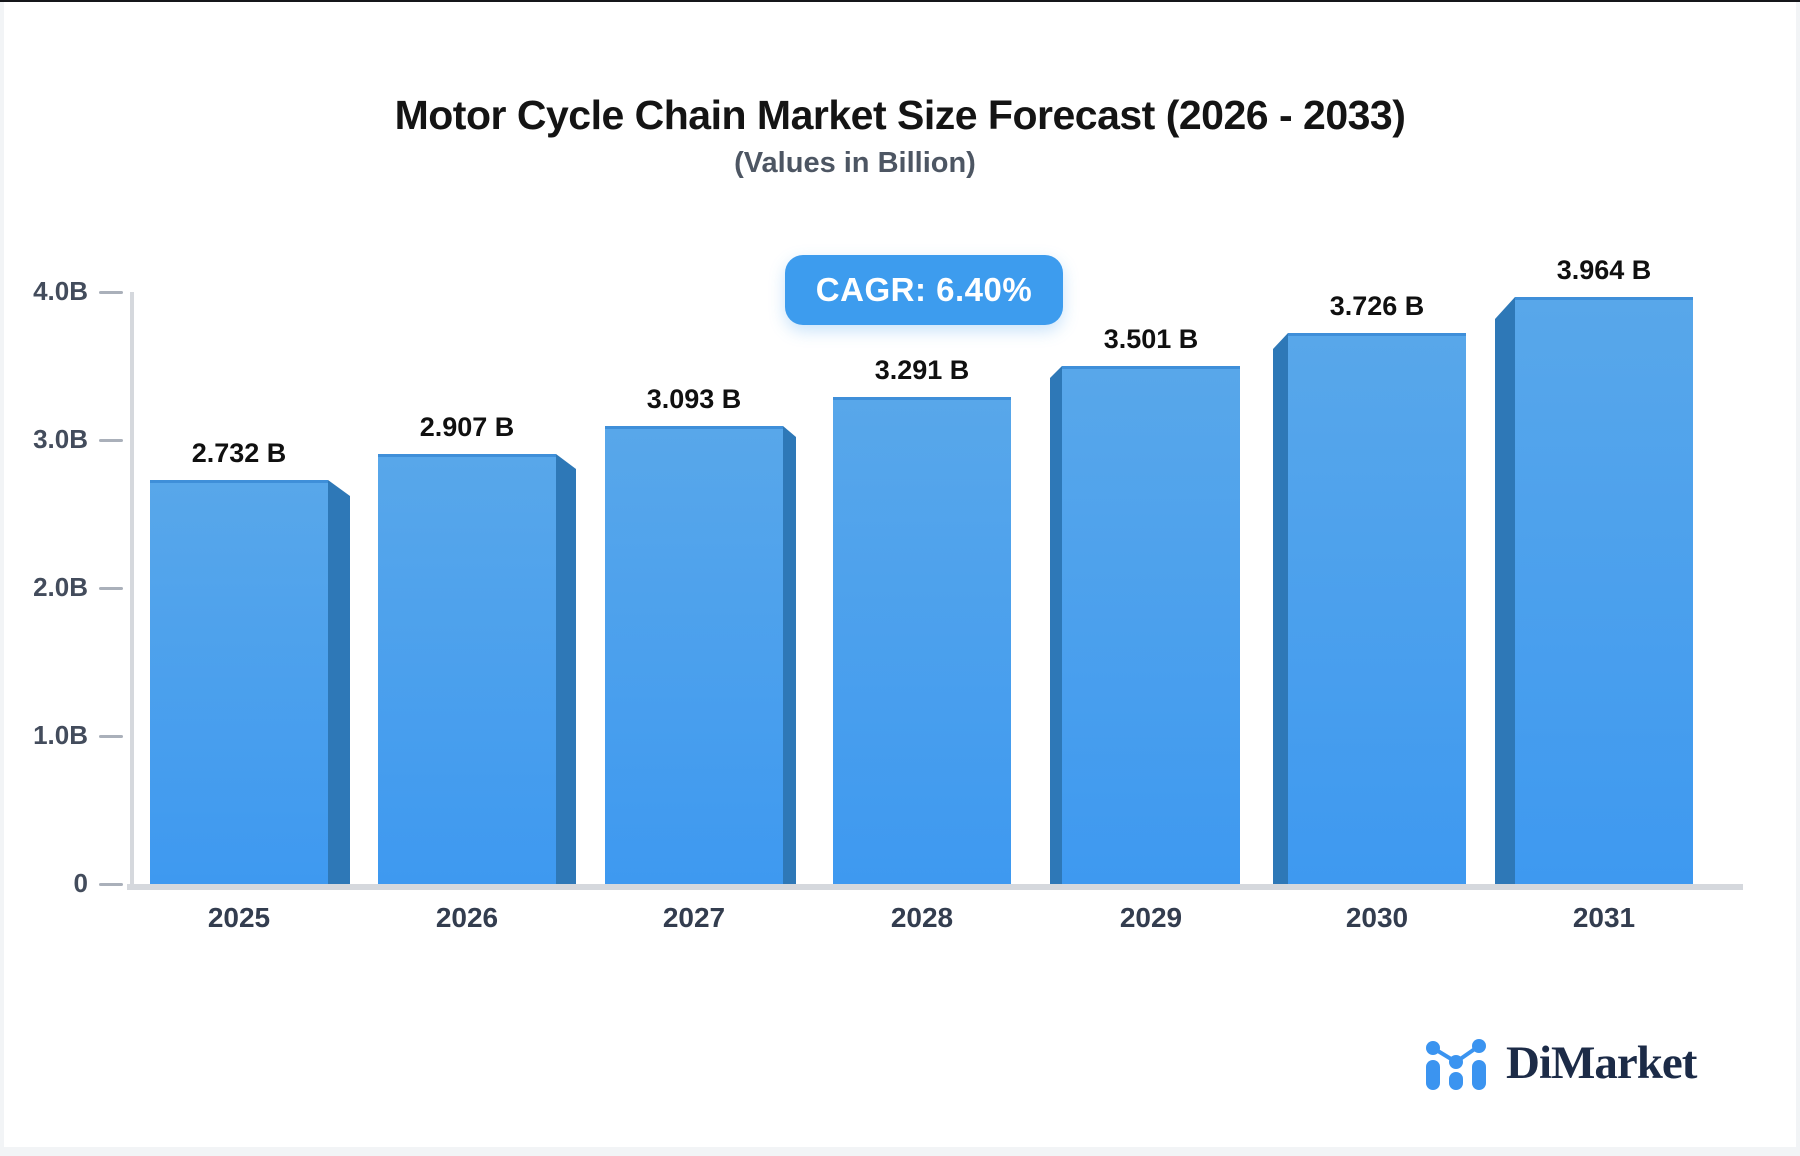  Describe the element at coordinates (60, 587) in the screenshot. I see `y-axis-label: 2.0B` at that location.